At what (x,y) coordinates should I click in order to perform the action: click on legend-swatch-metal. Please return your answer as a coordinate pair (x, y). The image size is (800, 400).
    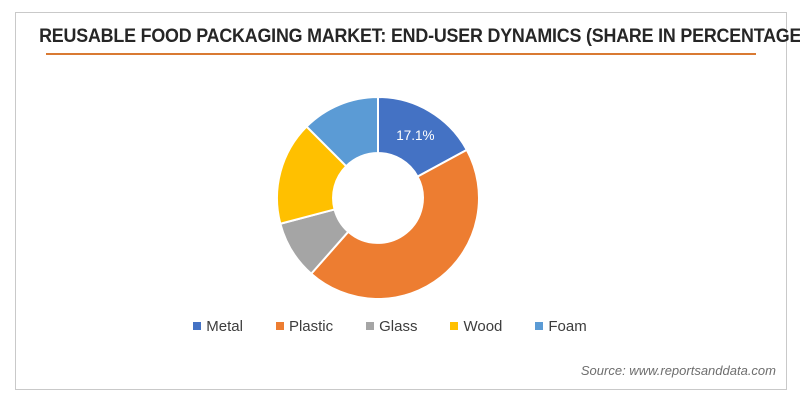
    Looking at the image, I should click on (197, 326).